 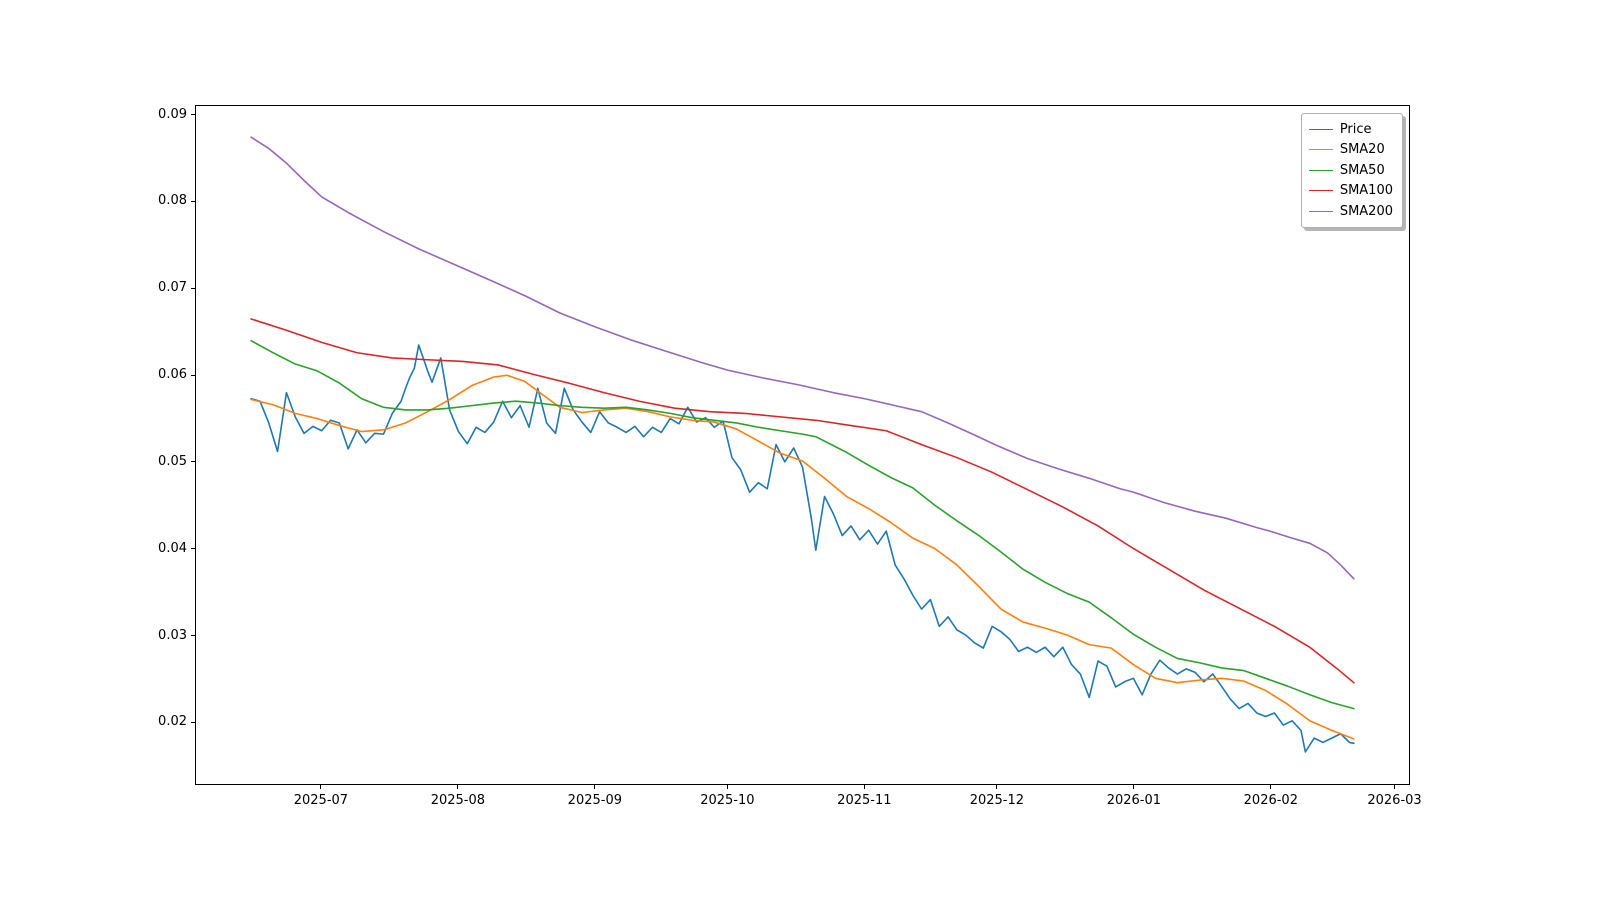 What do you see at coordinates (172, 548) in the screenshot?
I see `y-axis-tick-label: 0.04` at bounding box center [172, 548].